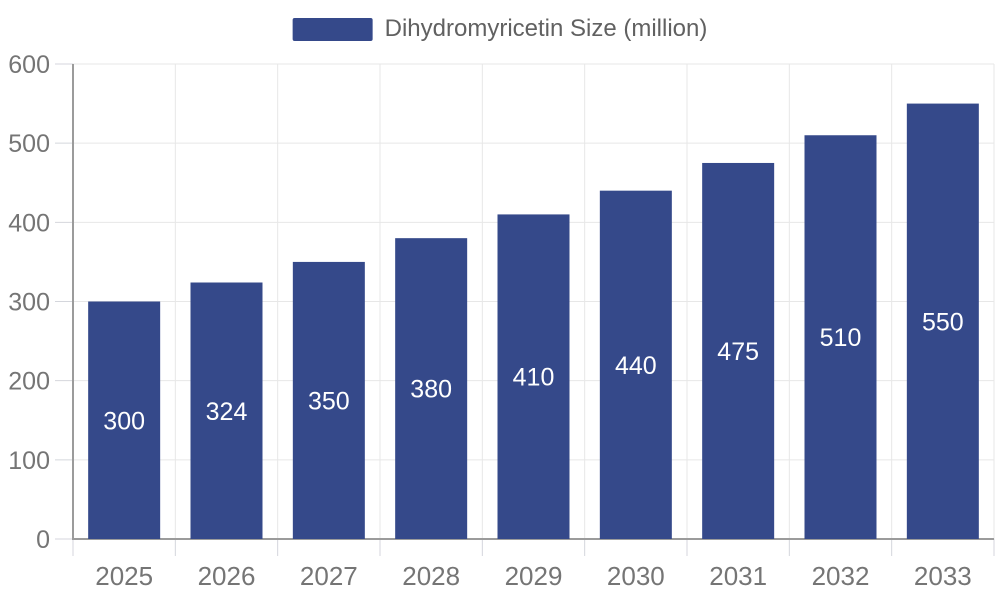 Image resolution: width=1000 pixels, height=600 pixels. I want to click on x-axis-tick-label: 2025, so click(124, 576).